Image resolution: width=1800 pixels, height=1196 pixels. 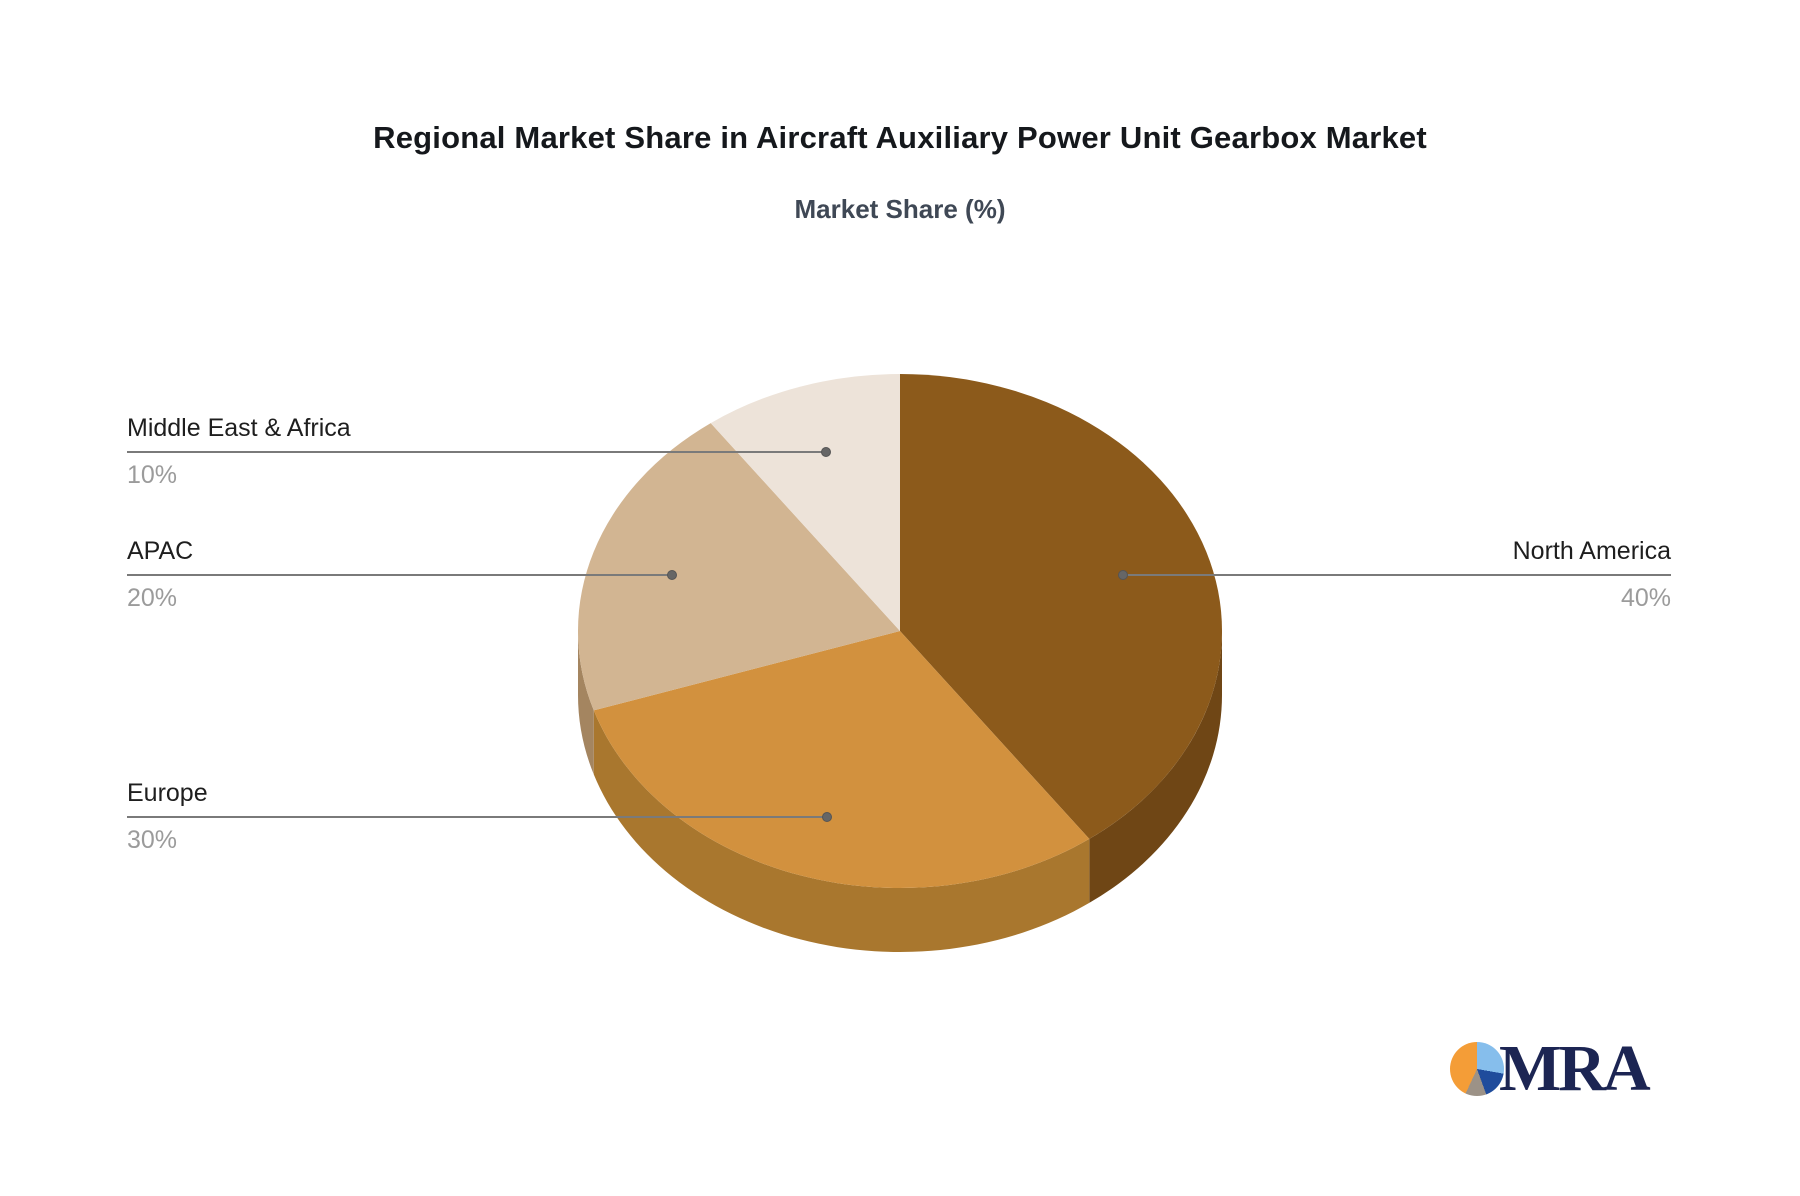 I want to click on chart-subtitle: Market Share (%), so click(x=900, y=209).